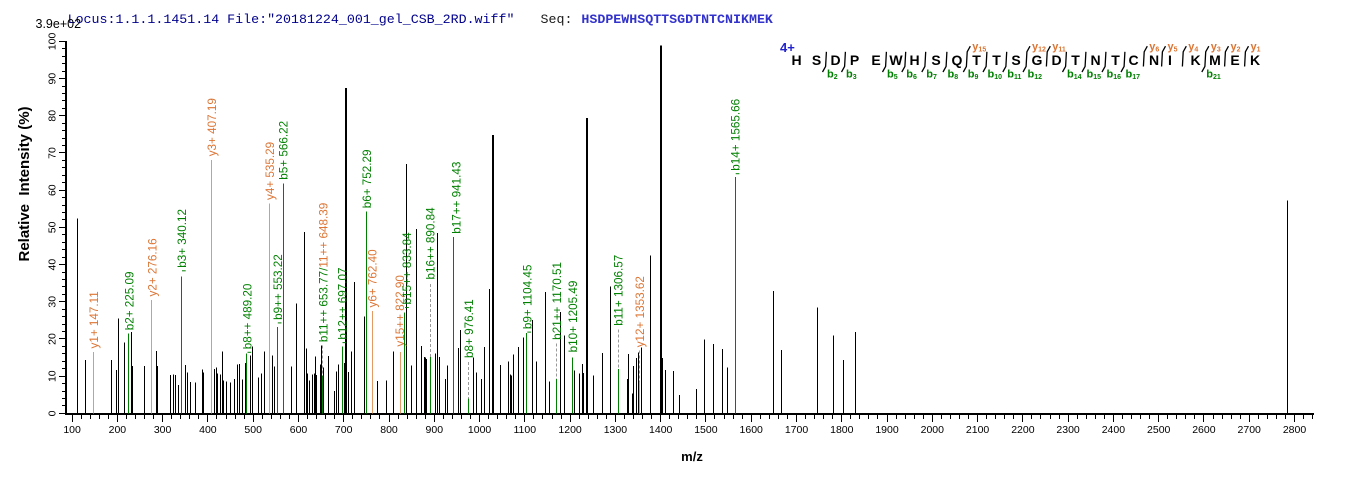 Image resolution: width=1362 pixels, height=478 pixels. I want to click on svg-text: C, so click(1133, 60).